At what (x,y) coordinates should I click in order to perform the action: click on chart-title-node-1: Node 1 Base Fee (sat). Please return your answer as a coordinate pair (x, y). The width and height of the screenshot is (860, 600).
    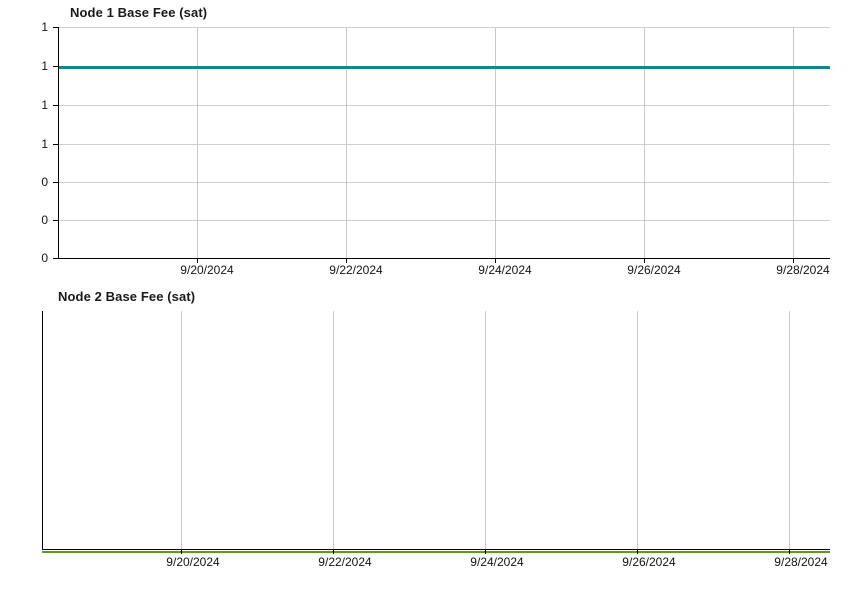
    Looking at the image, I should click on (139, 12).